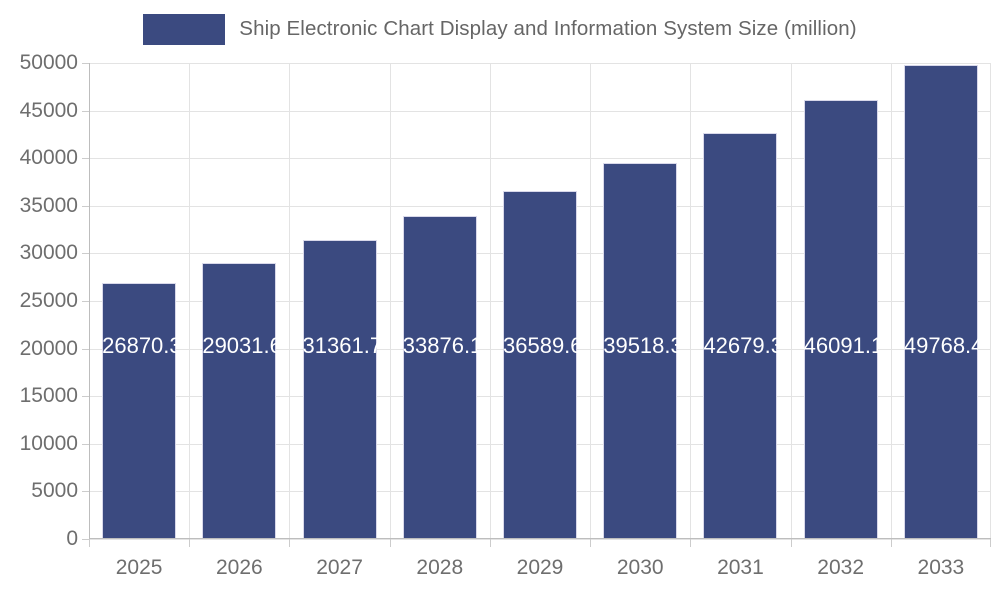 This screenshot has height=600, width=1000. Describe the element at coordinates (48, 348) in the screenshot. I see `y-axis-tick-label: 20000` at that location.